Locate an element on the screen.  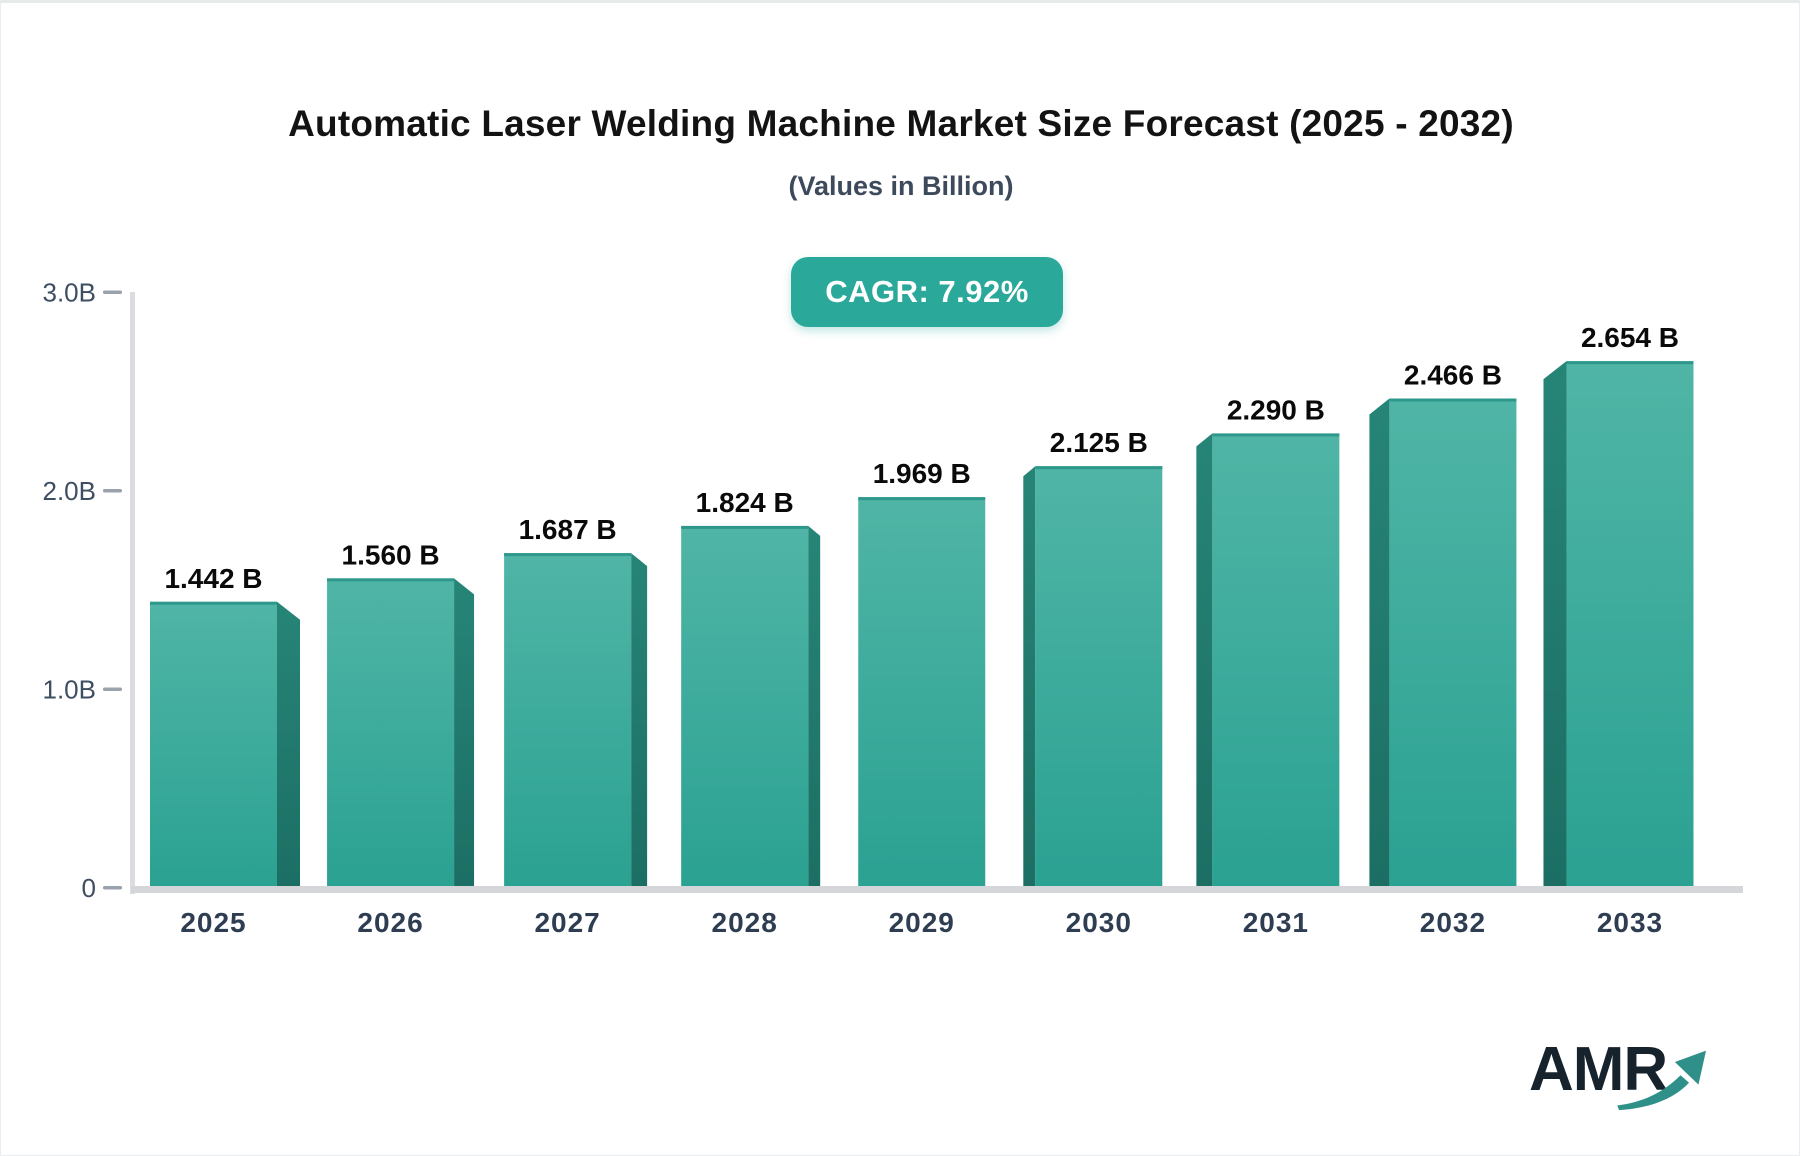
amr-logo: AMR is located at coordinates (1629, 1082).